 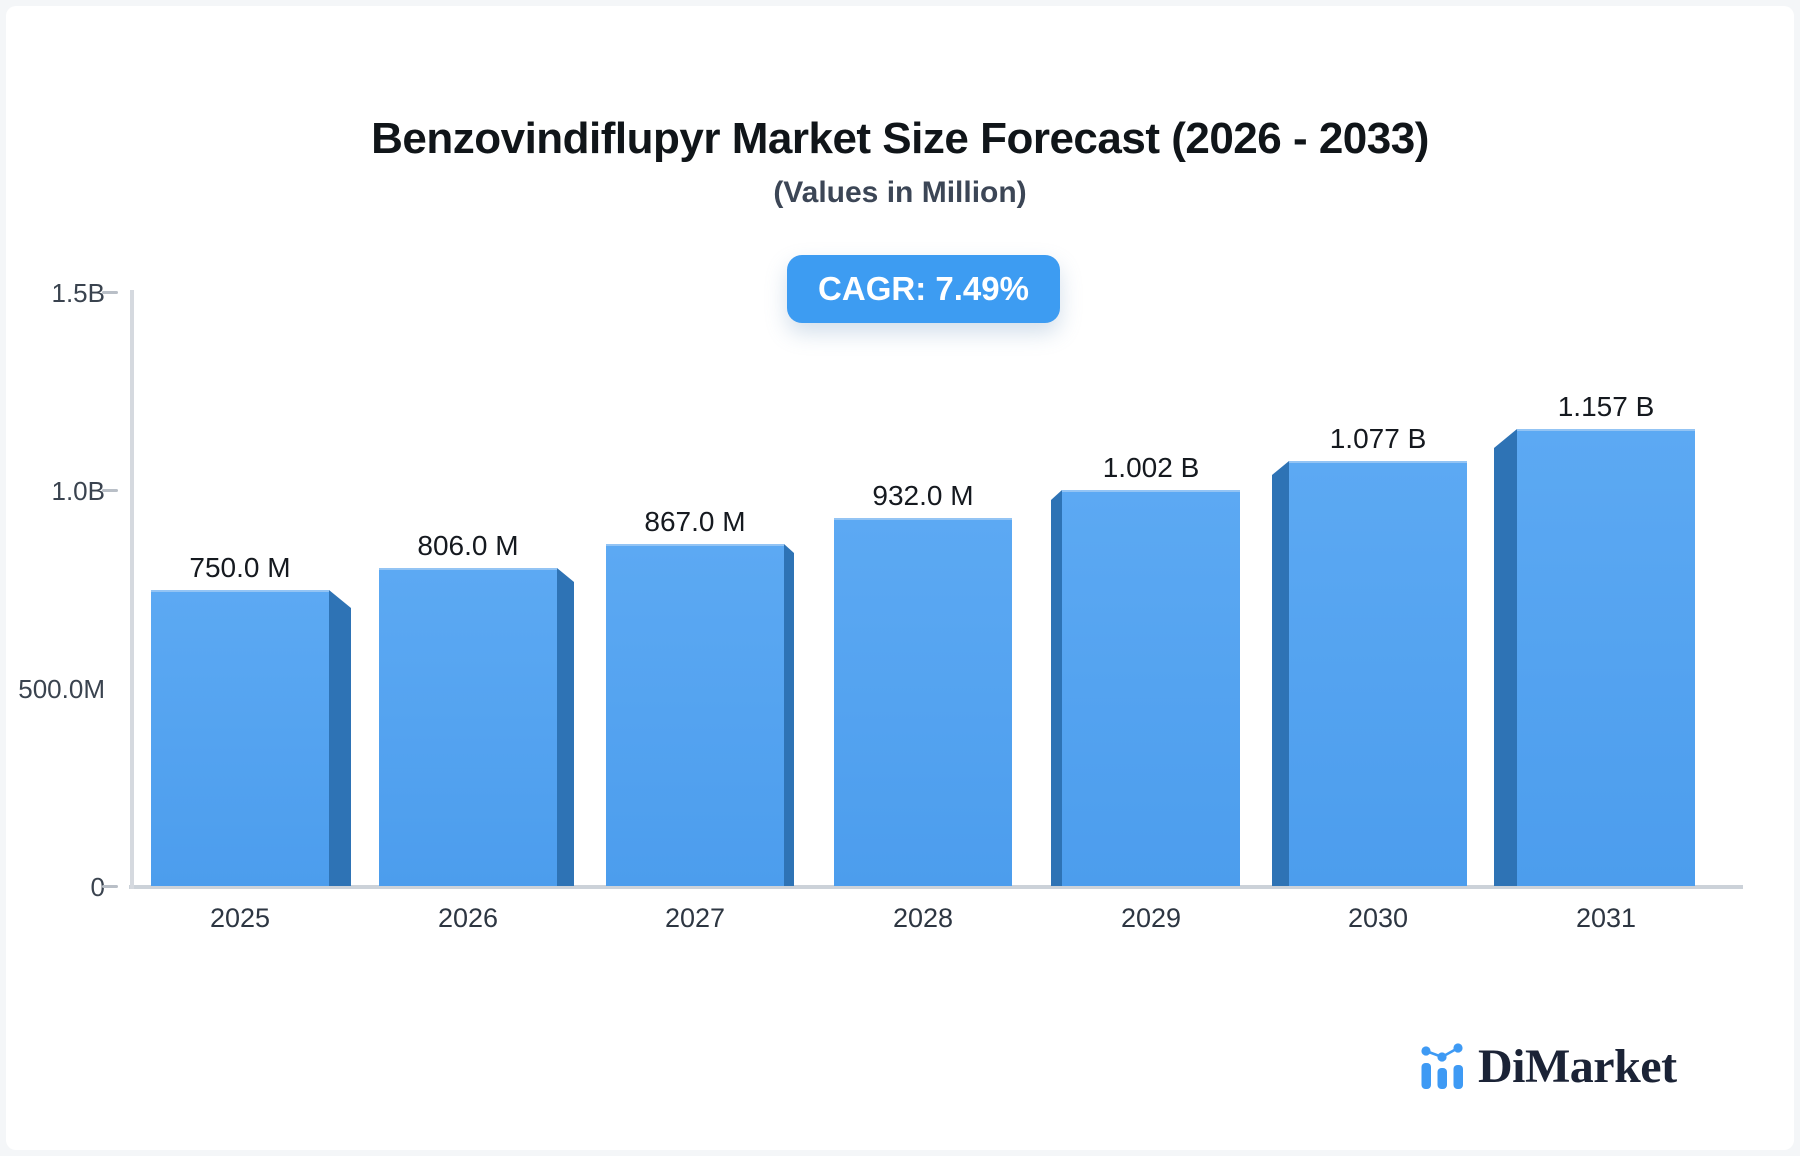 I want to click on chart-subtitle: (Values in Million), so click(x=900, y=192).